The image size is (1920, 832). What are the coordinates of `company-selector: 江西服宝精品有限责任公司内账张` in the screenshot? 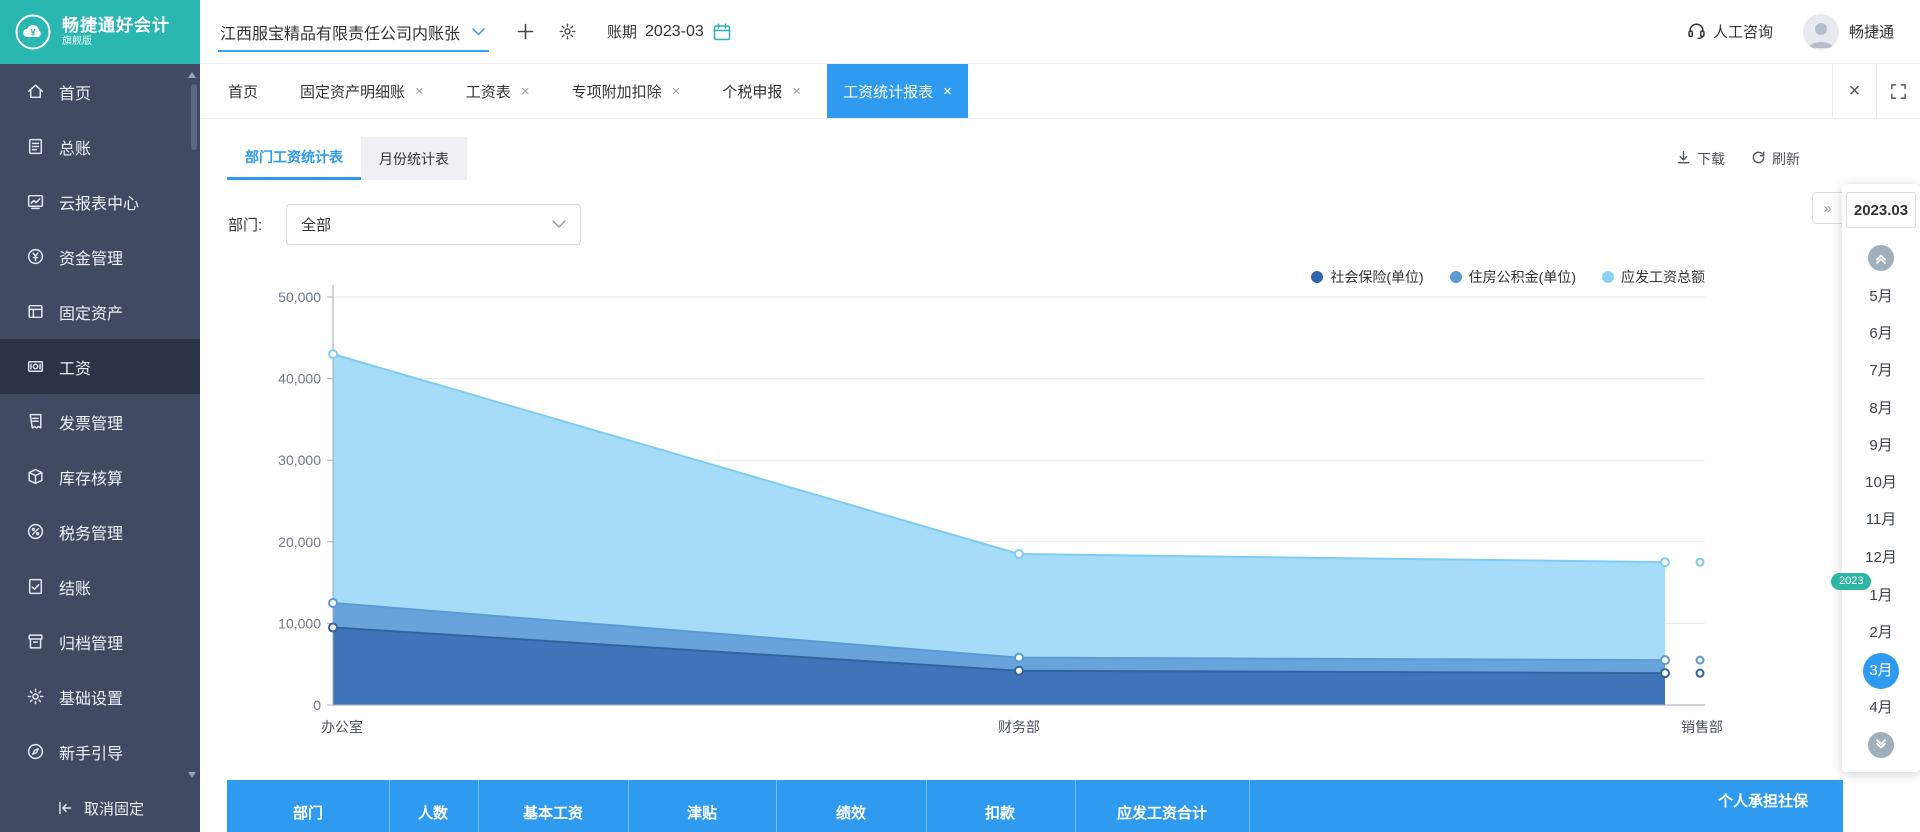 It's located at (354, 32).